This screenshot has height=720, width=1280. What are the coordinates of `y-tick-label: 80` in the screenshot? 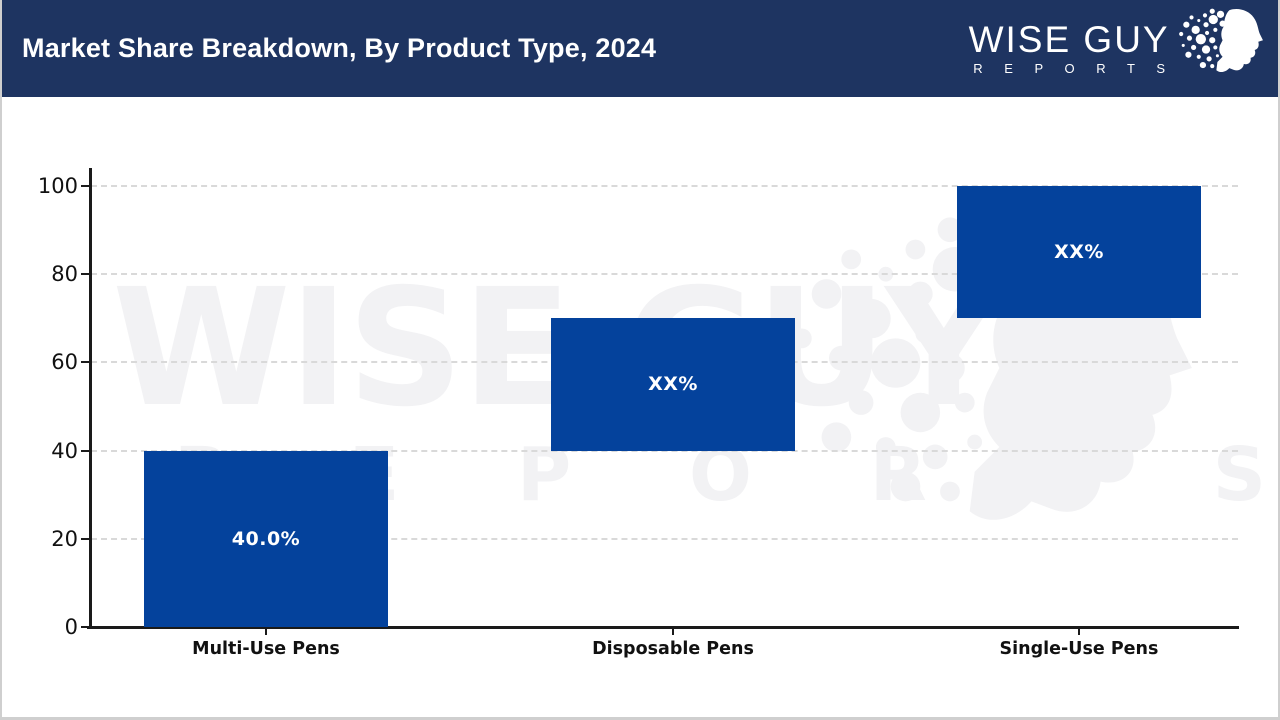 It's located at (64, 274).